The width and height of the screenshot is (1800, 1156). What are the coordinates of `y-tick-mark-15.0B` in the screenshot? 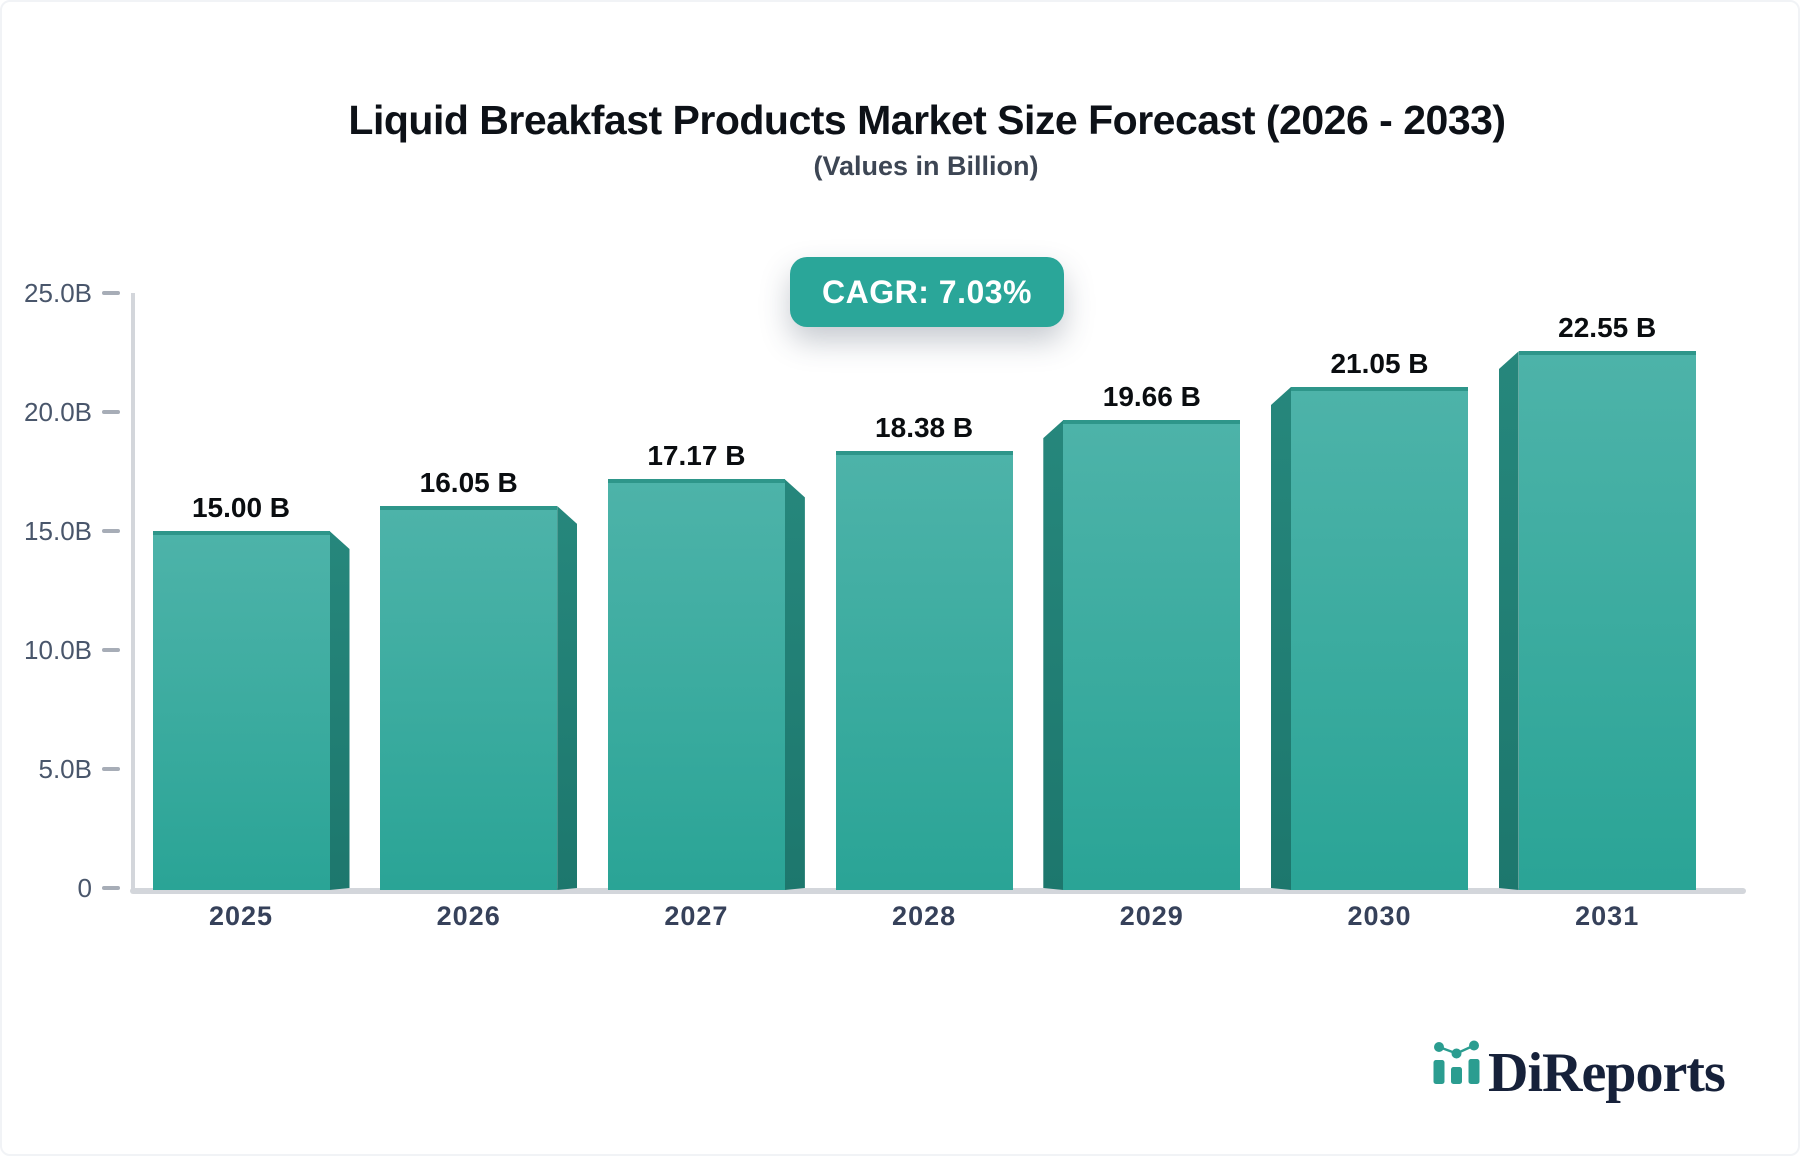 It's located at (111, 531).